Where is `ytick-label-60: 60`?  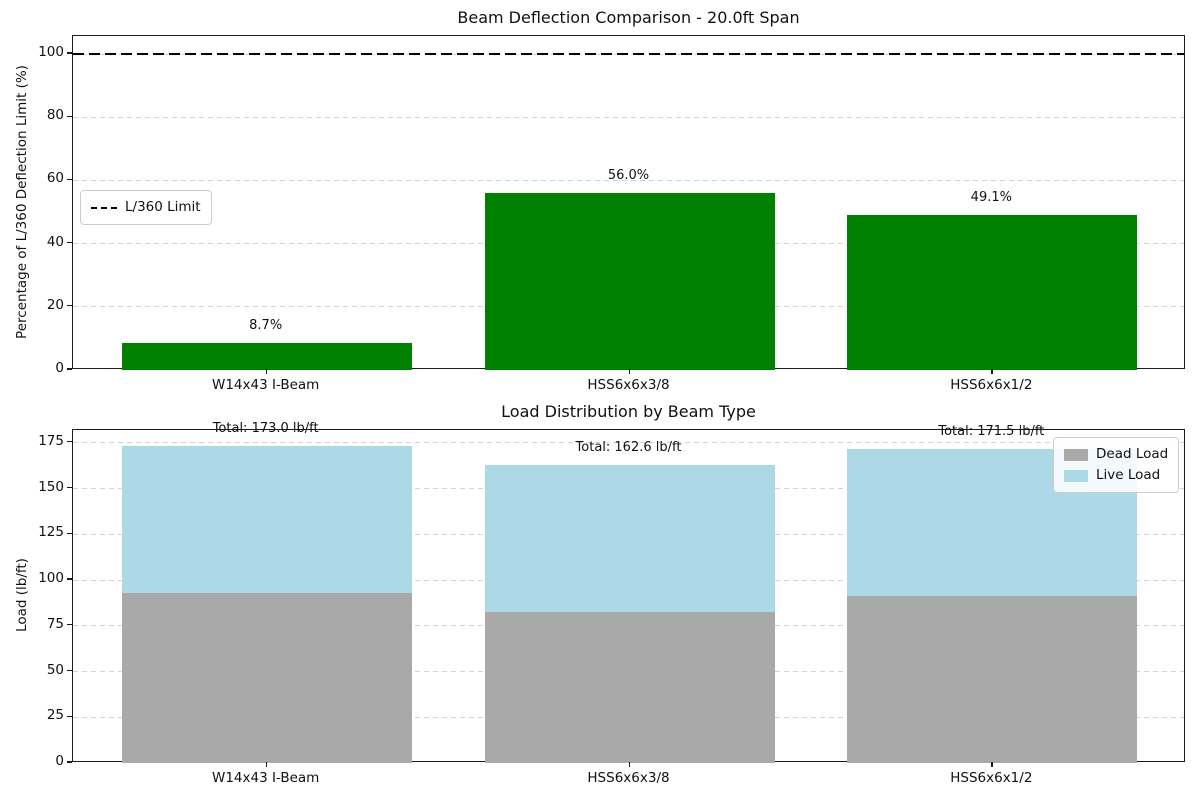
ytick-label-60: 60 is located at coordinates (55, 178).